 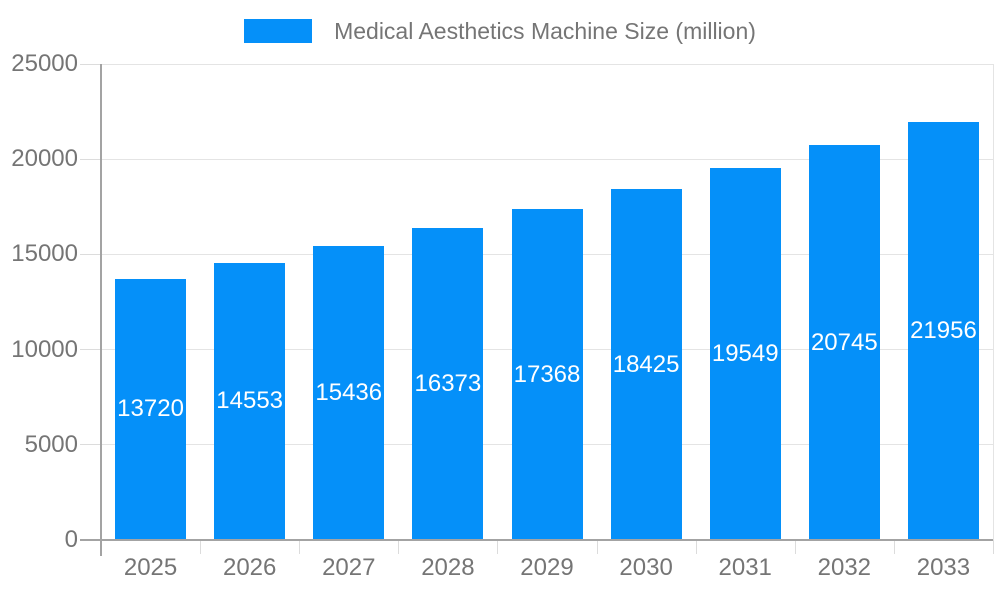 I want to click on y-axis-label: 25000, so click(x=44, y=63).